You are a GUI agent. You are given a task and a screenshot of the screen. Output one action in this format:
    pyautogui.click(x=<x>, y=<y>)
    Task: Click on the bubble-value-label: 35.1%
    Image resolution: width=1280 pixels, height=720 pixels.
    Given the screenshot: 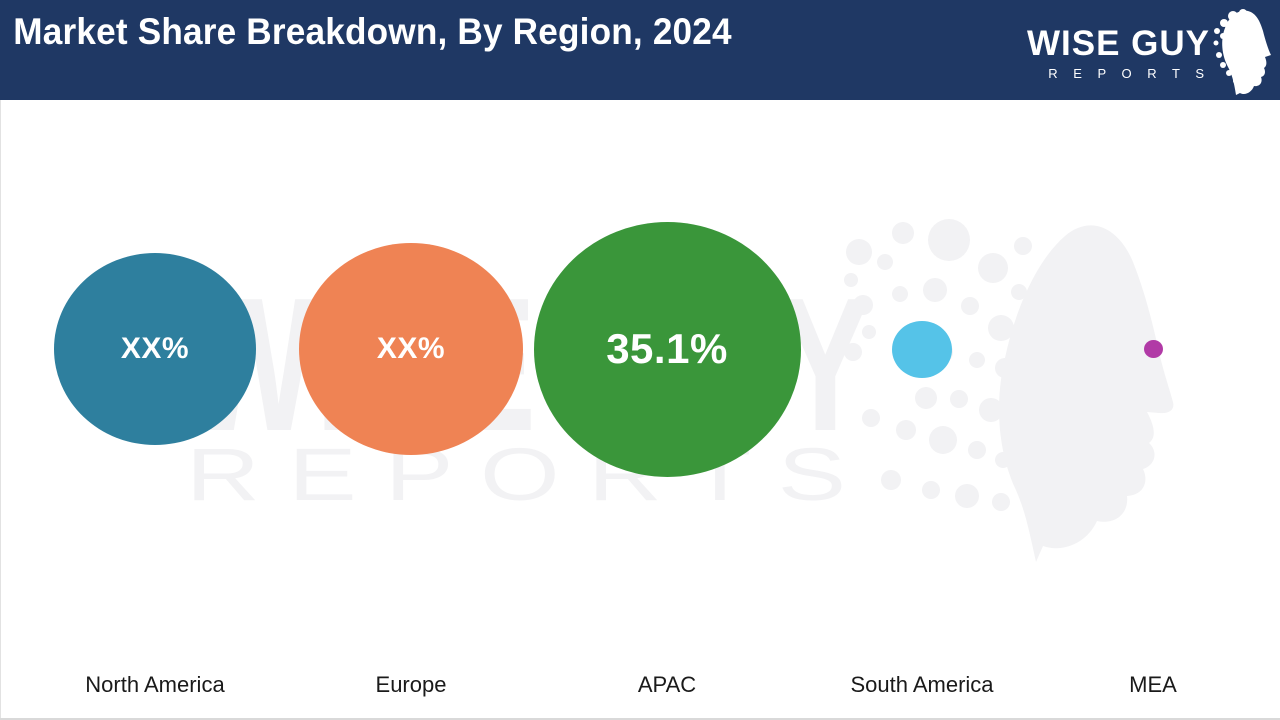 What is the action you would take?
    pyautogui.click(x=667, y=348)
    